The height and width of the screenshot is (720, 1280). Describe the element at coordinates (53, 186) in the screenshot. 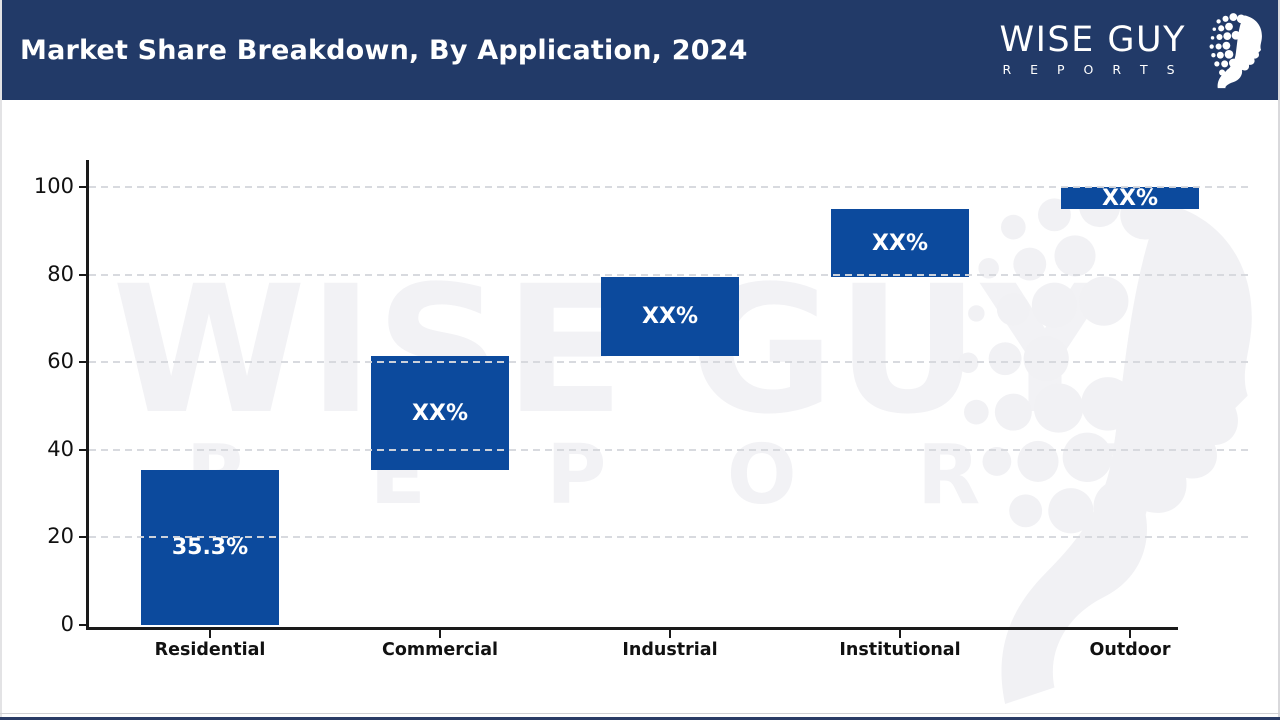

I see `y-tick-label: 100` at that location.